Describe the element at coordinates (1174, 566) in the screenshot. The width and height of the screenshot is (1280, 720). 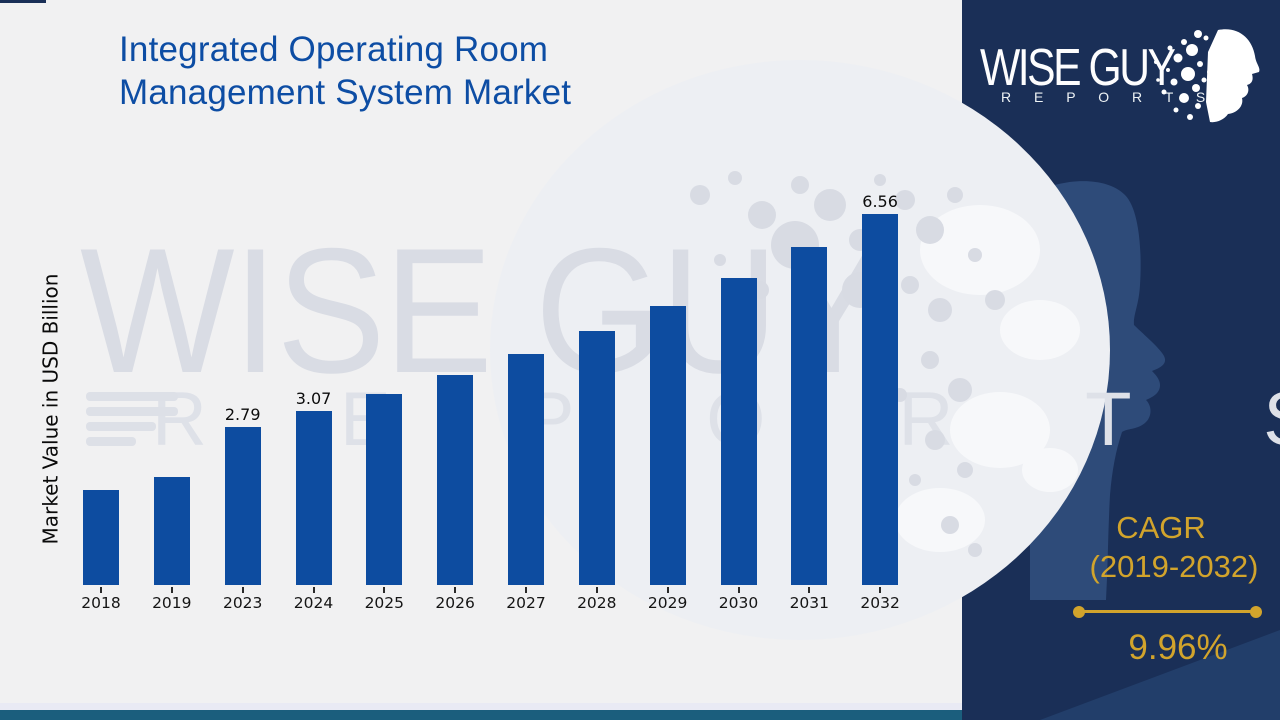
I see `cagr-range: (2019-2032)` at that location.